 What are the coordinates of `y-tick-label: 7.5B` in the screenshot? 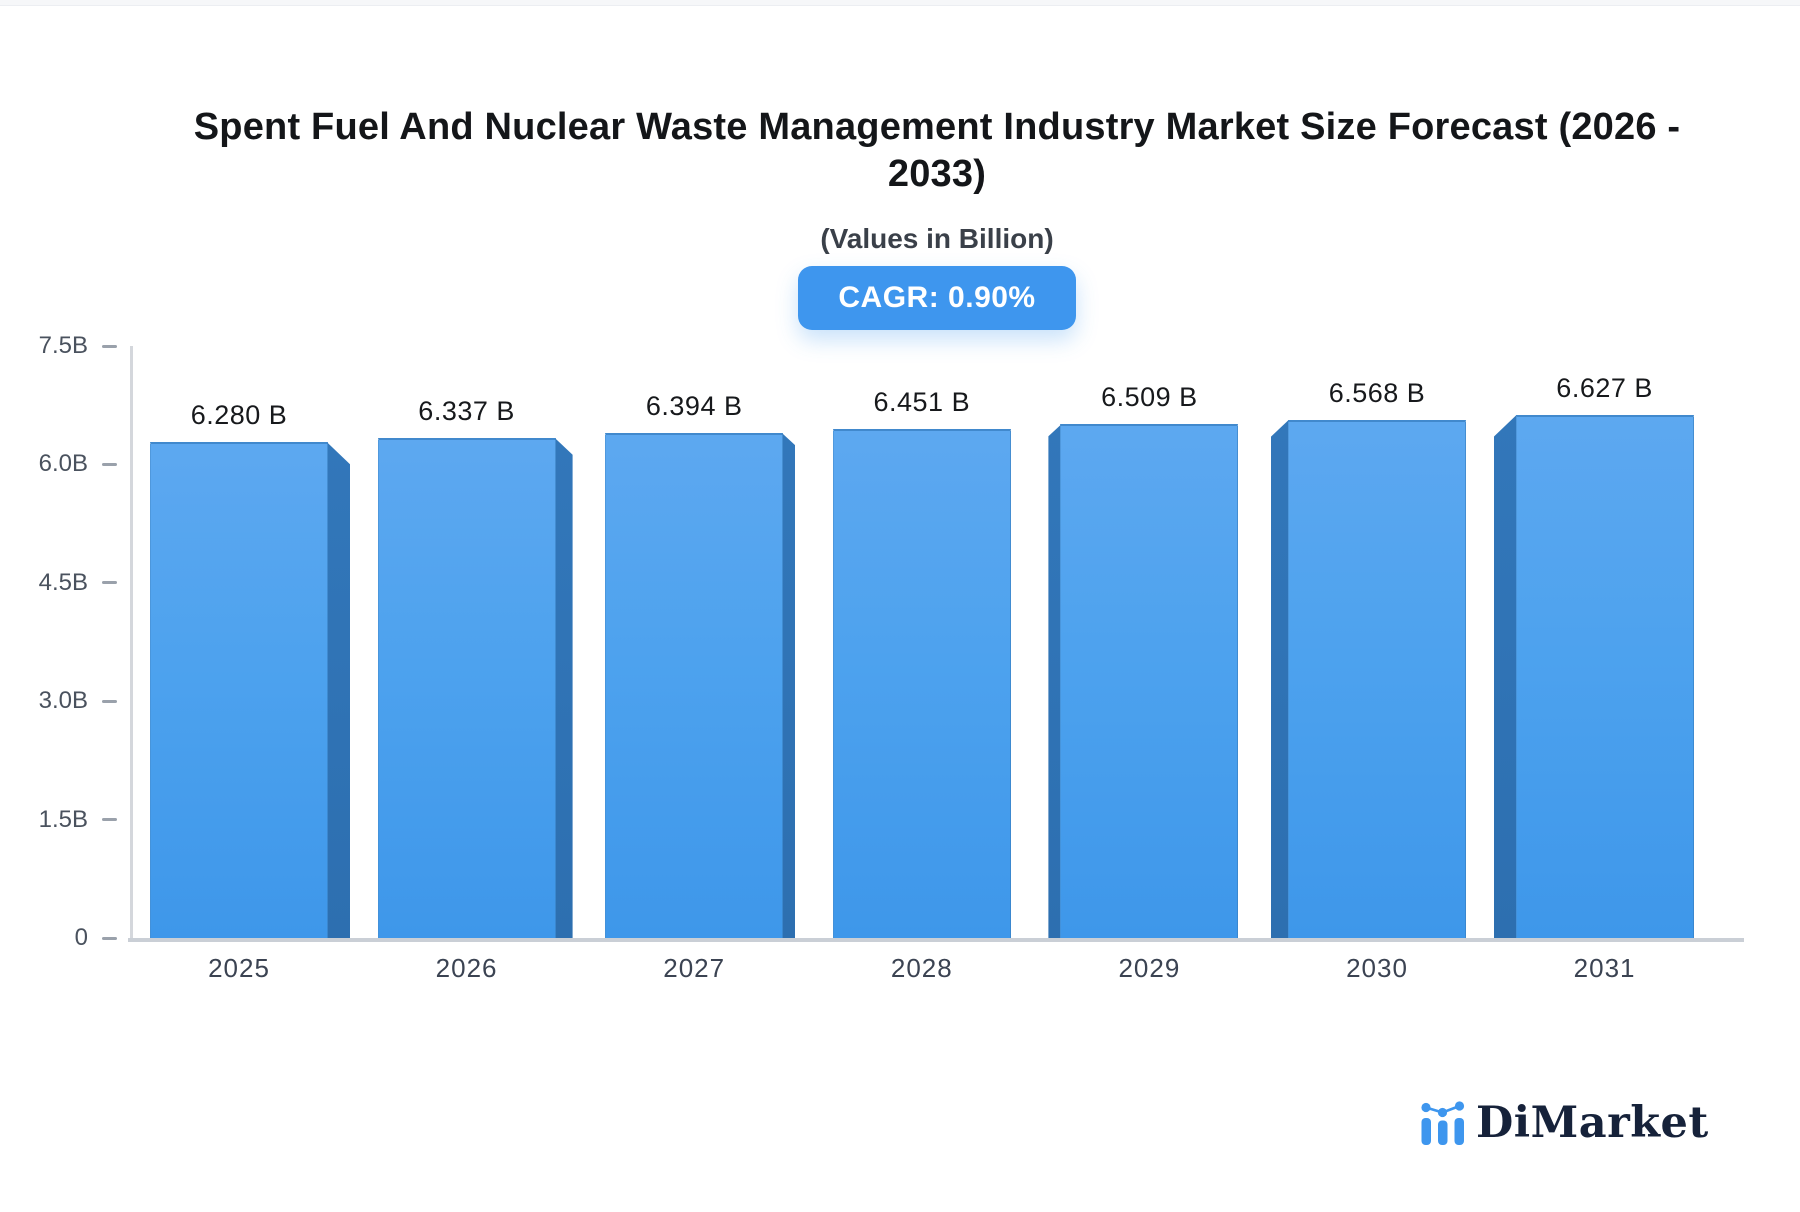 It's located at (63, 345).